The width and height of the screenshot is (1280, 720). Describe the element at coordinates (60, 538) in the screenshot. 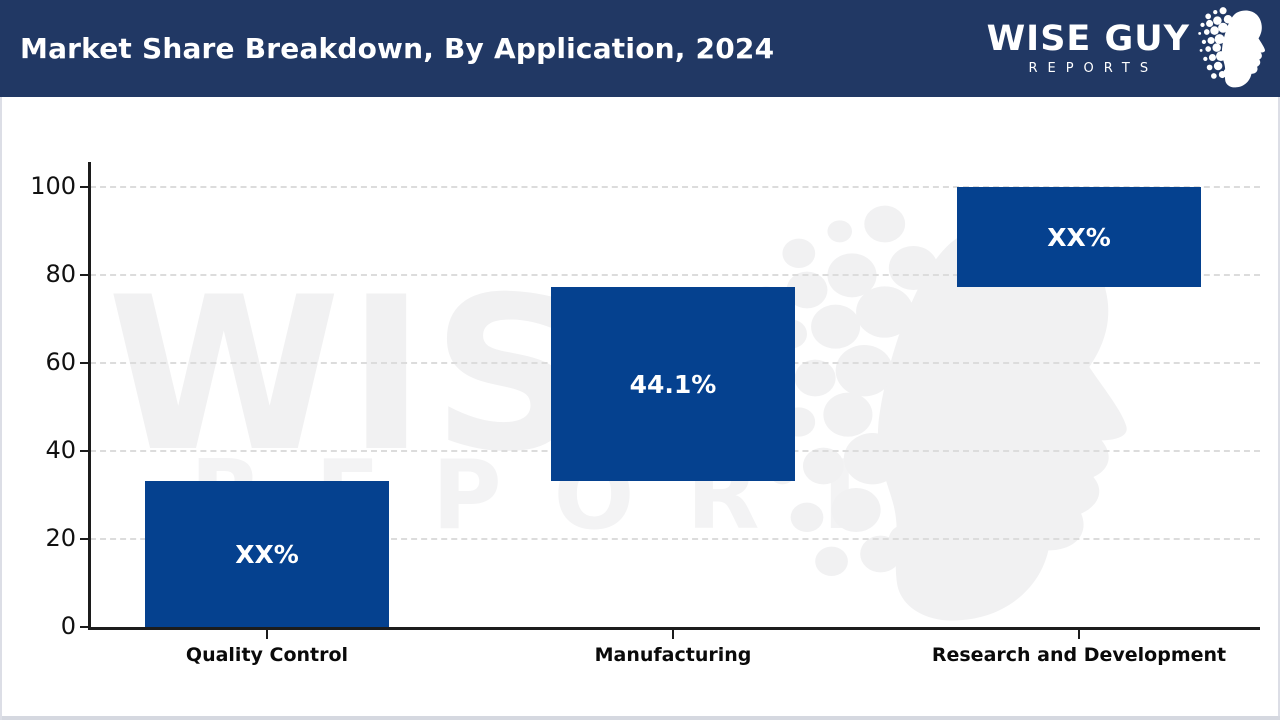

I see `y-tick-label-20: 20` at that location.